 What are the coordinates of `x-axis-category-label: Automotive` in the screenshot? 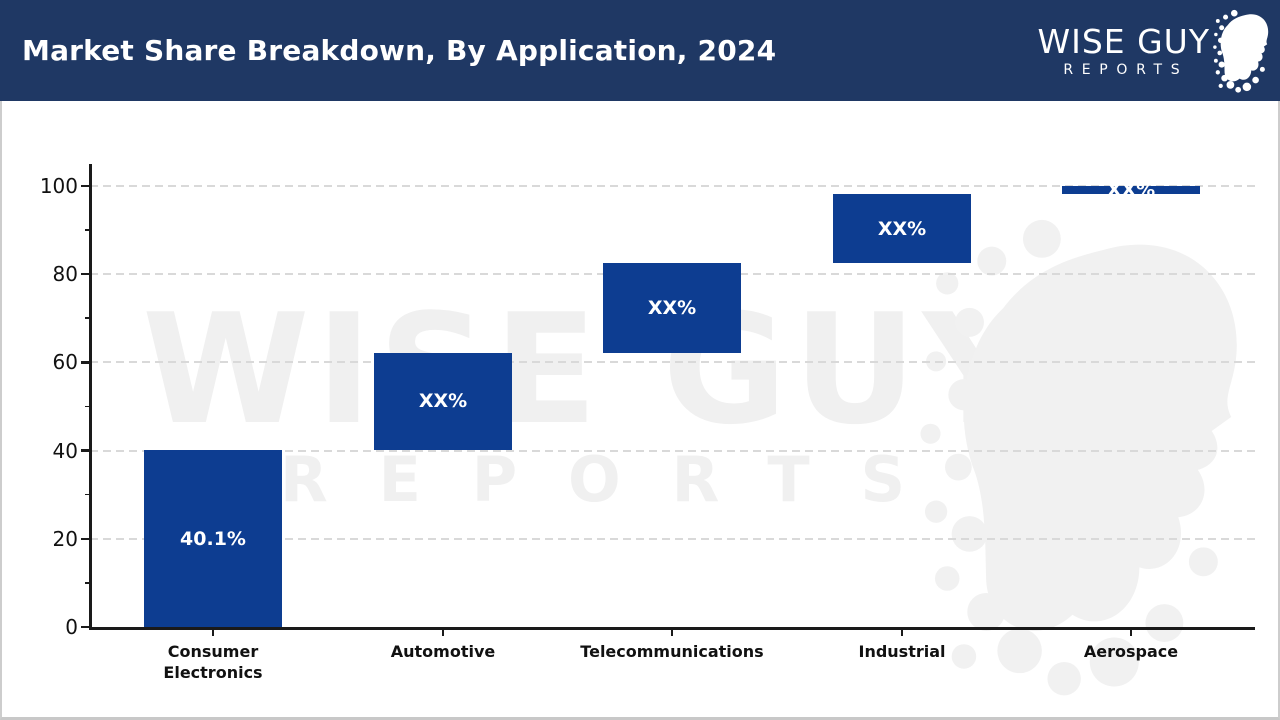 It's located at (443, 651).